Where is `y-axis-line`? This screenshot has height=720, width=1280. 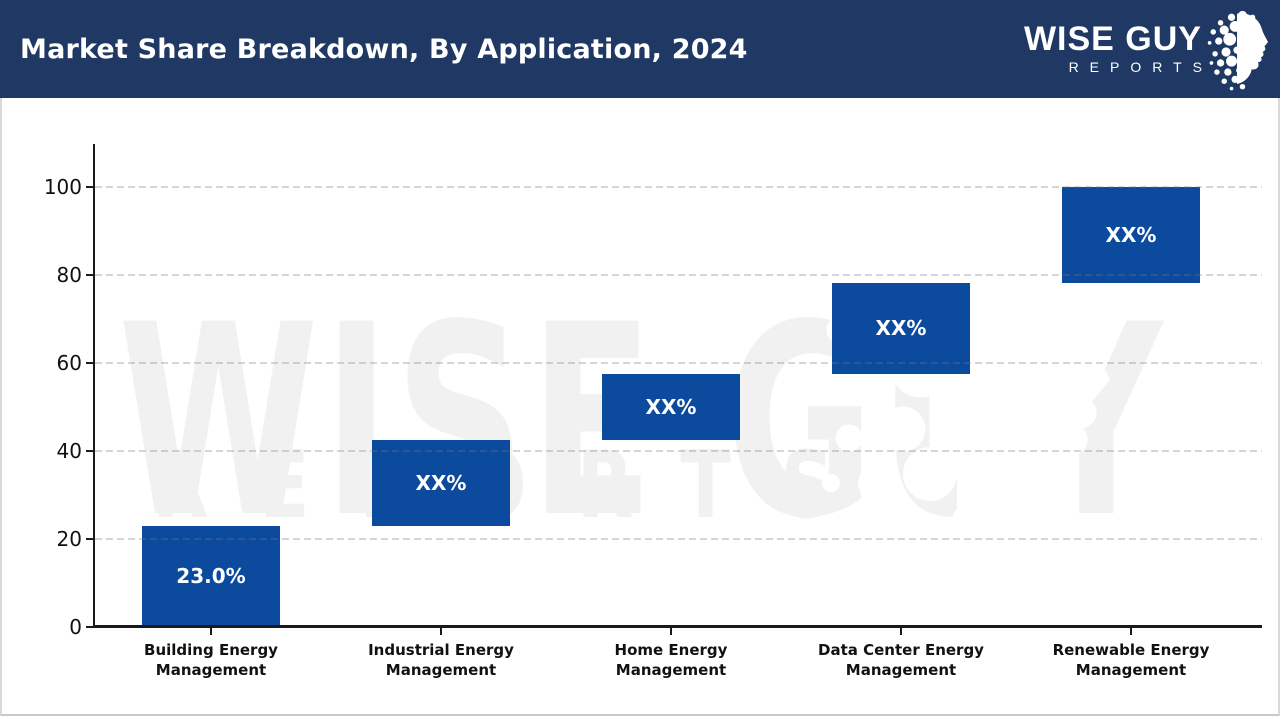 y-axis-line is located at coordinates (94, 386).